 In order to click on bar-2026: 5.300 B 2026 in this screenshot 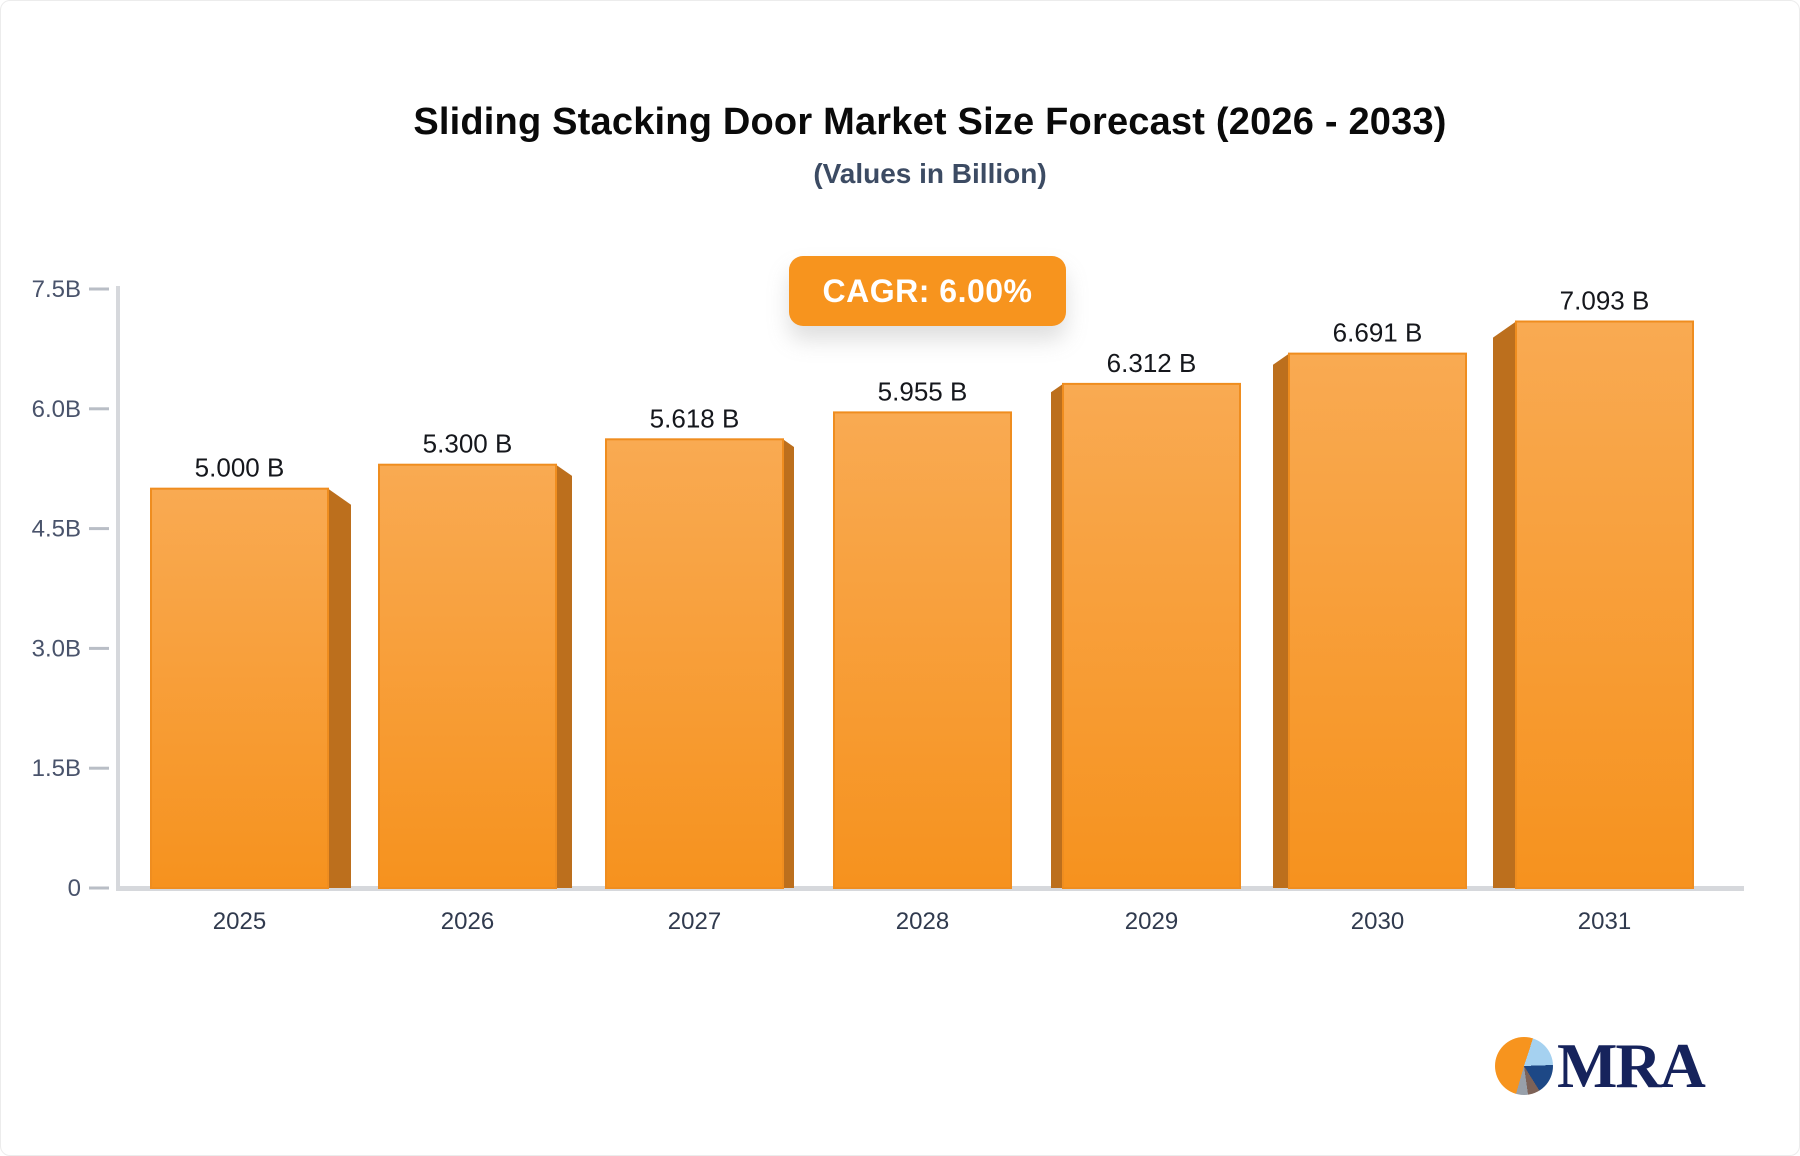, I will do `click(475, 682)`.